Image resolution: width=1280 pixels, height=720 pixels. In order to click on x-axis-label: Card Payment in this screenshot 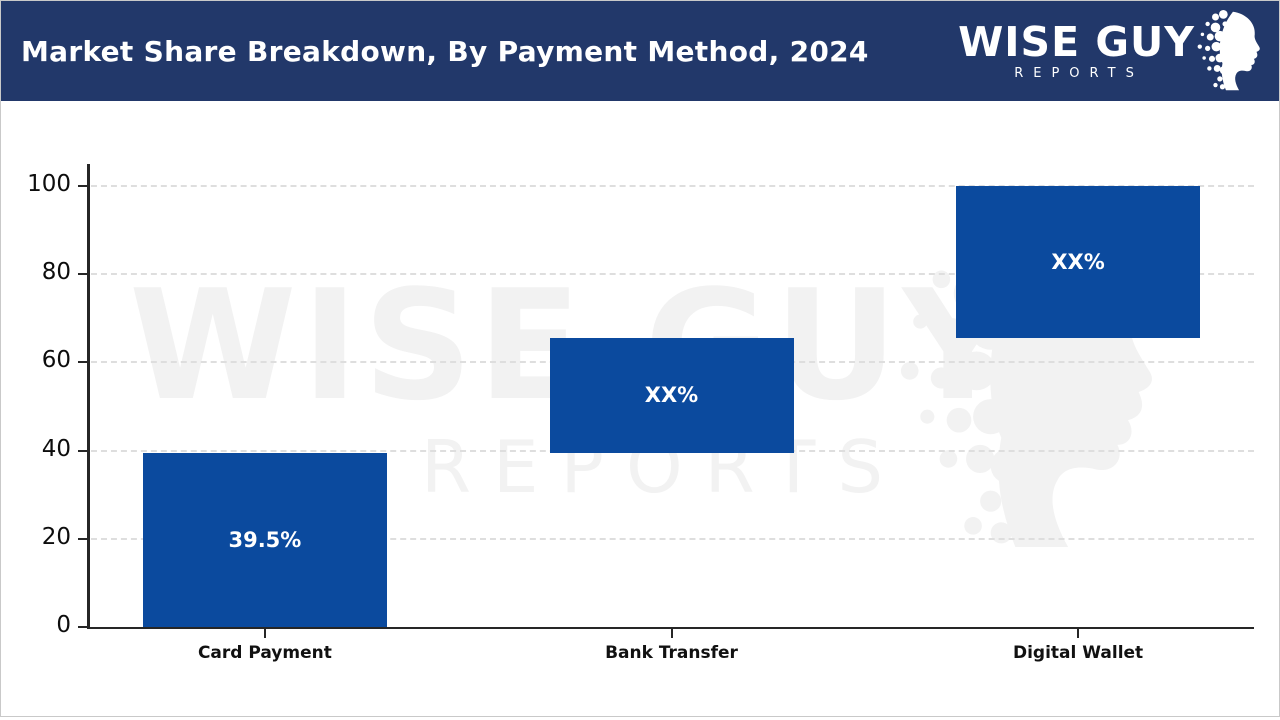, I will do `click(264, 653)`.